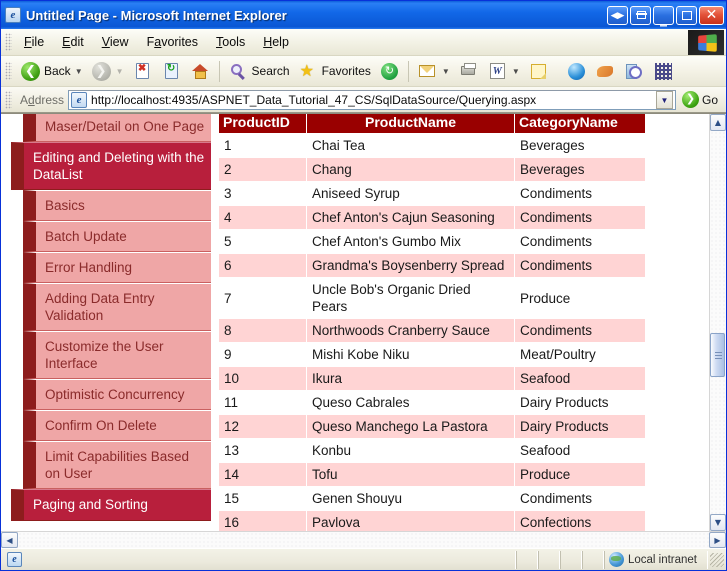  I want to click on cell-categoryname: Condiments, so click(580, 193).